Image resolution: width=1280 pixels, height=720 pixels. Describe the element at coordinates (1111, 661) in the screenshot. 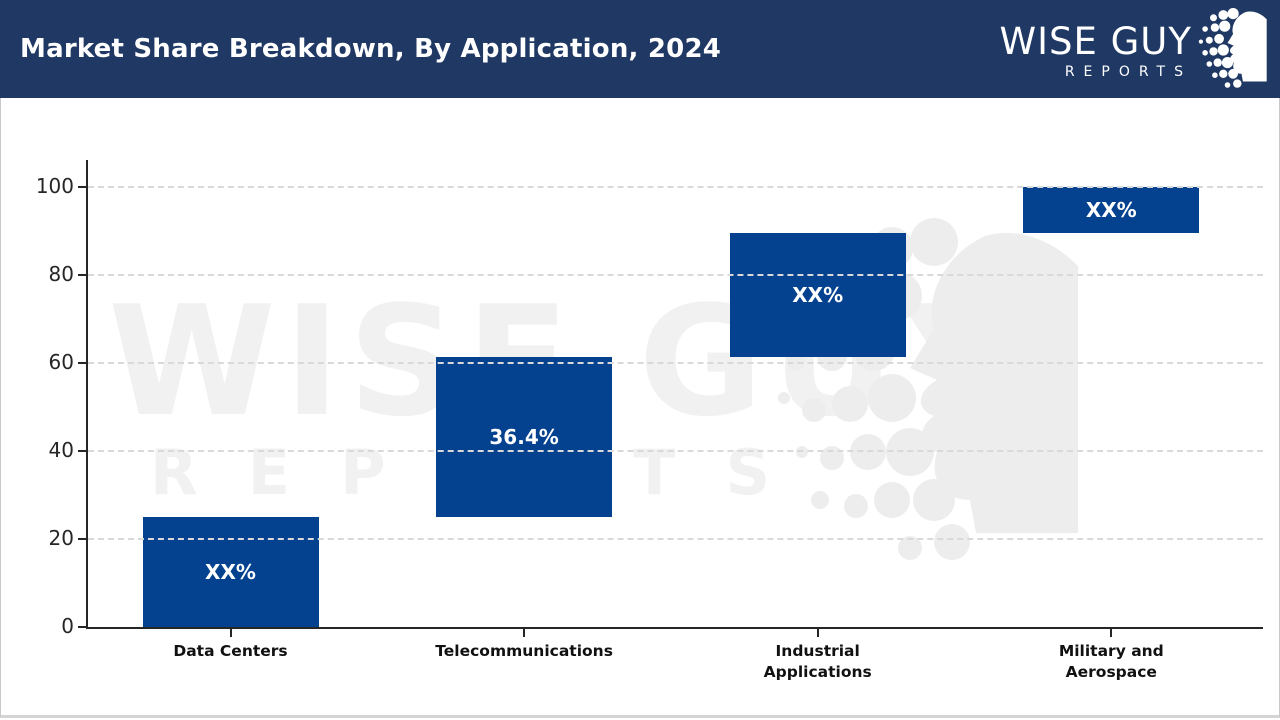

I see `x-tick-label: Military and Aerospace` at that location.